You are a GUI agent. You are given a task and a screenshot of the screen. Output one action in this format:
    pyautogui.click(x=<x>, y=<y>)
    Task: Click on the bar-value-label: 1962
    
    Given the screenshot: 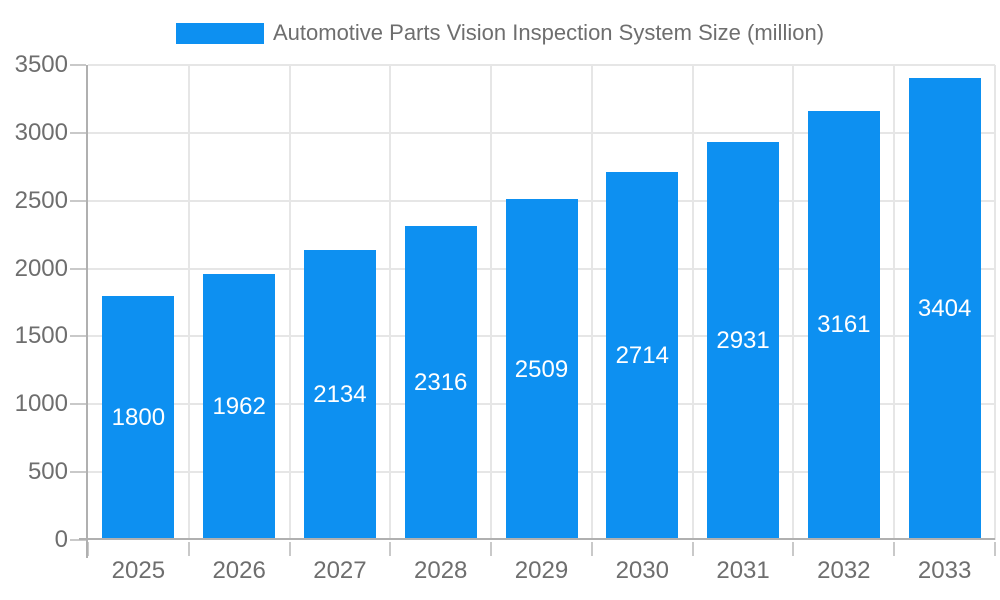 What is the action you would take?
    pyautogui.click(x=239, y=406)
    